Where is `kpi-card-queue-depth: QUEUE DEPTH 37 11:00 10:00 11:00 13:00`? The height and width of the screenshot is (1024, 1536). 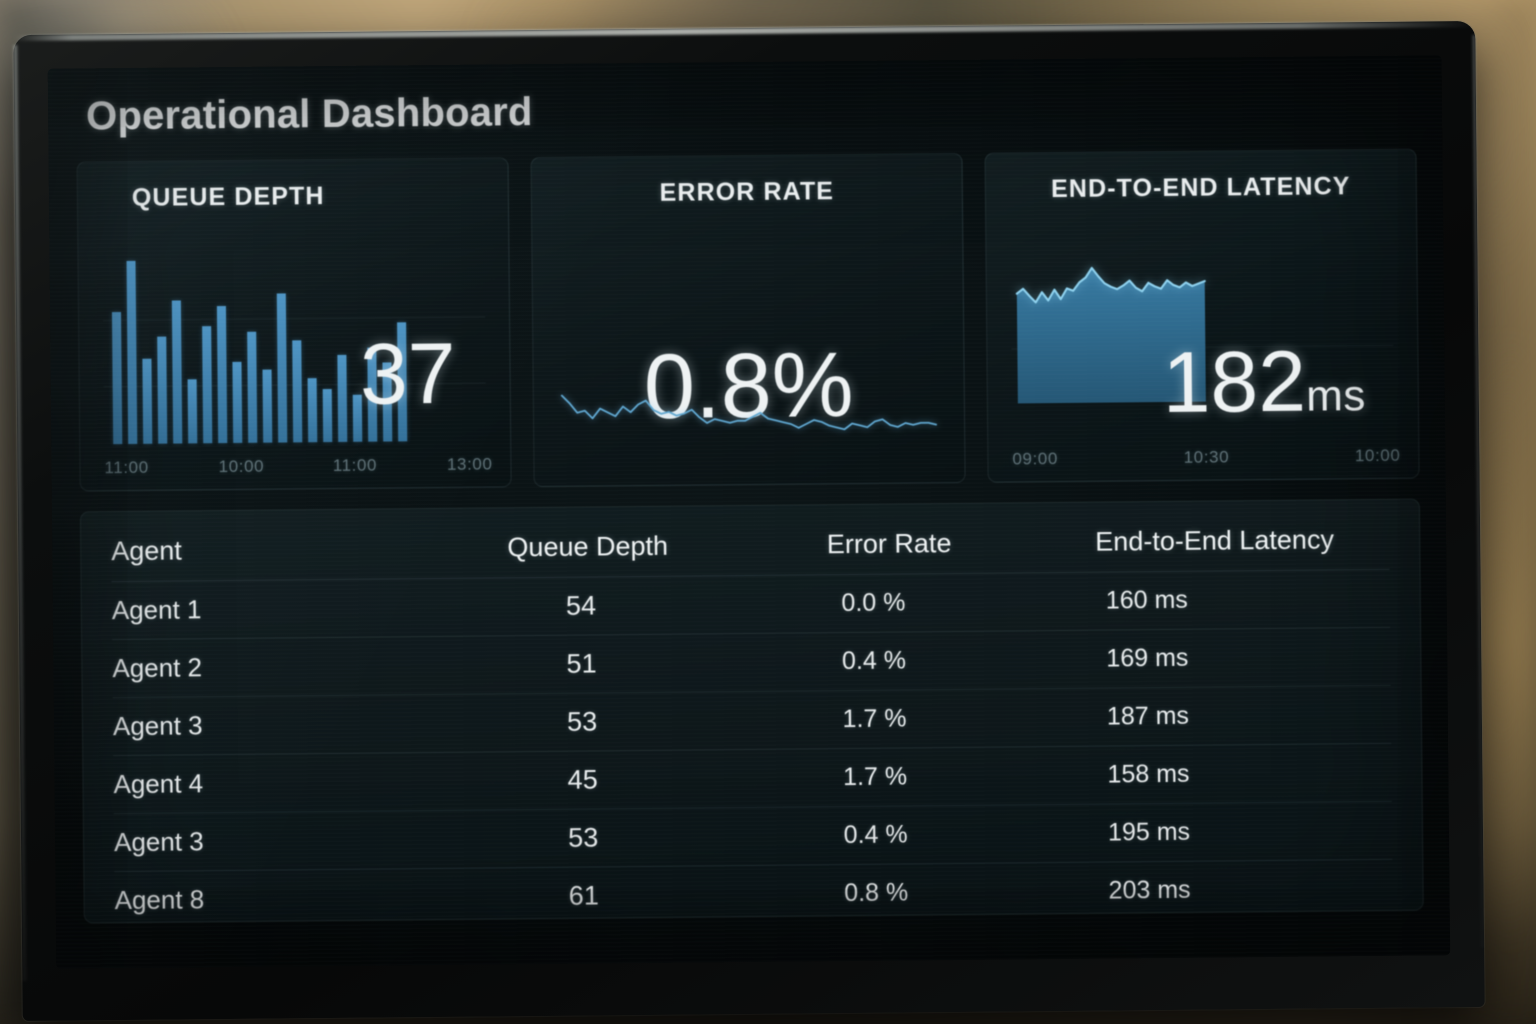
kpi-card-queue-depth: QUEUE DEPTH 37 11:00 10:00 11:00 13:00 is located at coordinates (294, 324).